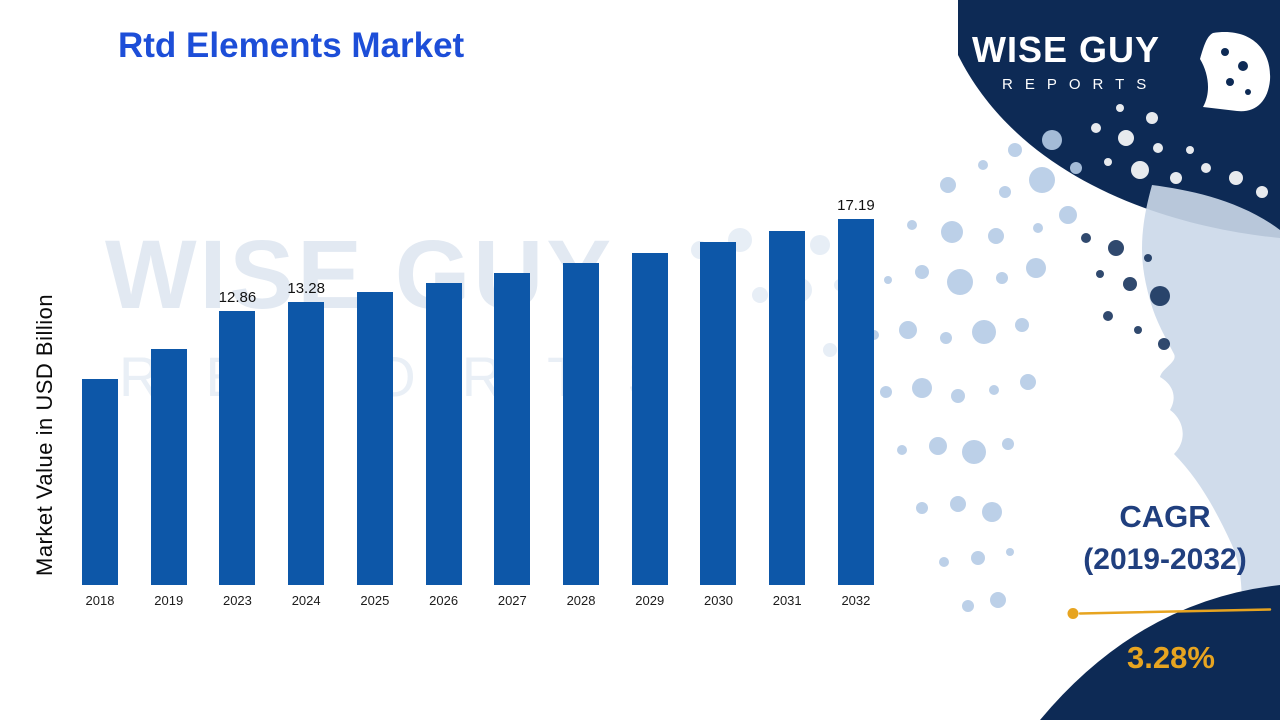  I want to click on bar-column: 12.86 2023, so click(237, 448).